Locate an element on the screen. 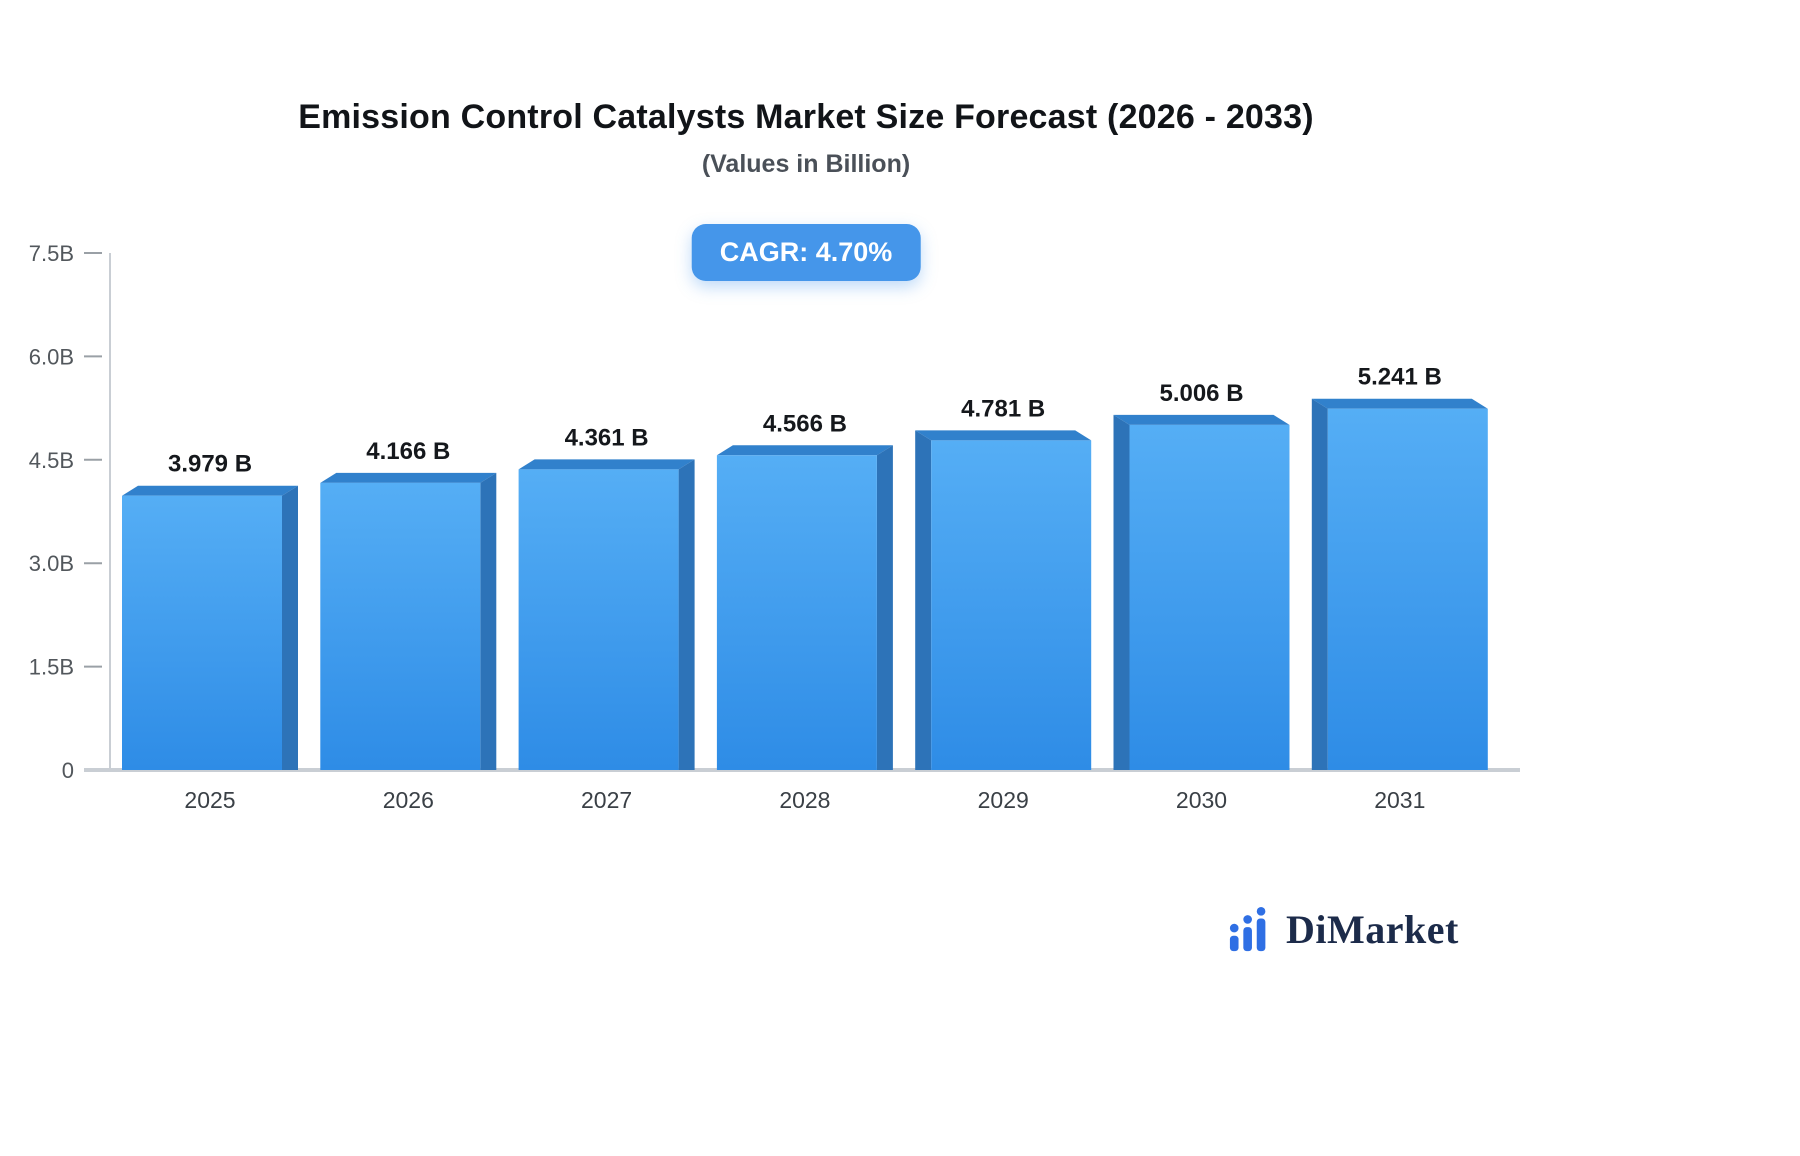 The image size is (1800, 1156). x-axis-label-2029: 2029 is located at coordinates (1003, 800).